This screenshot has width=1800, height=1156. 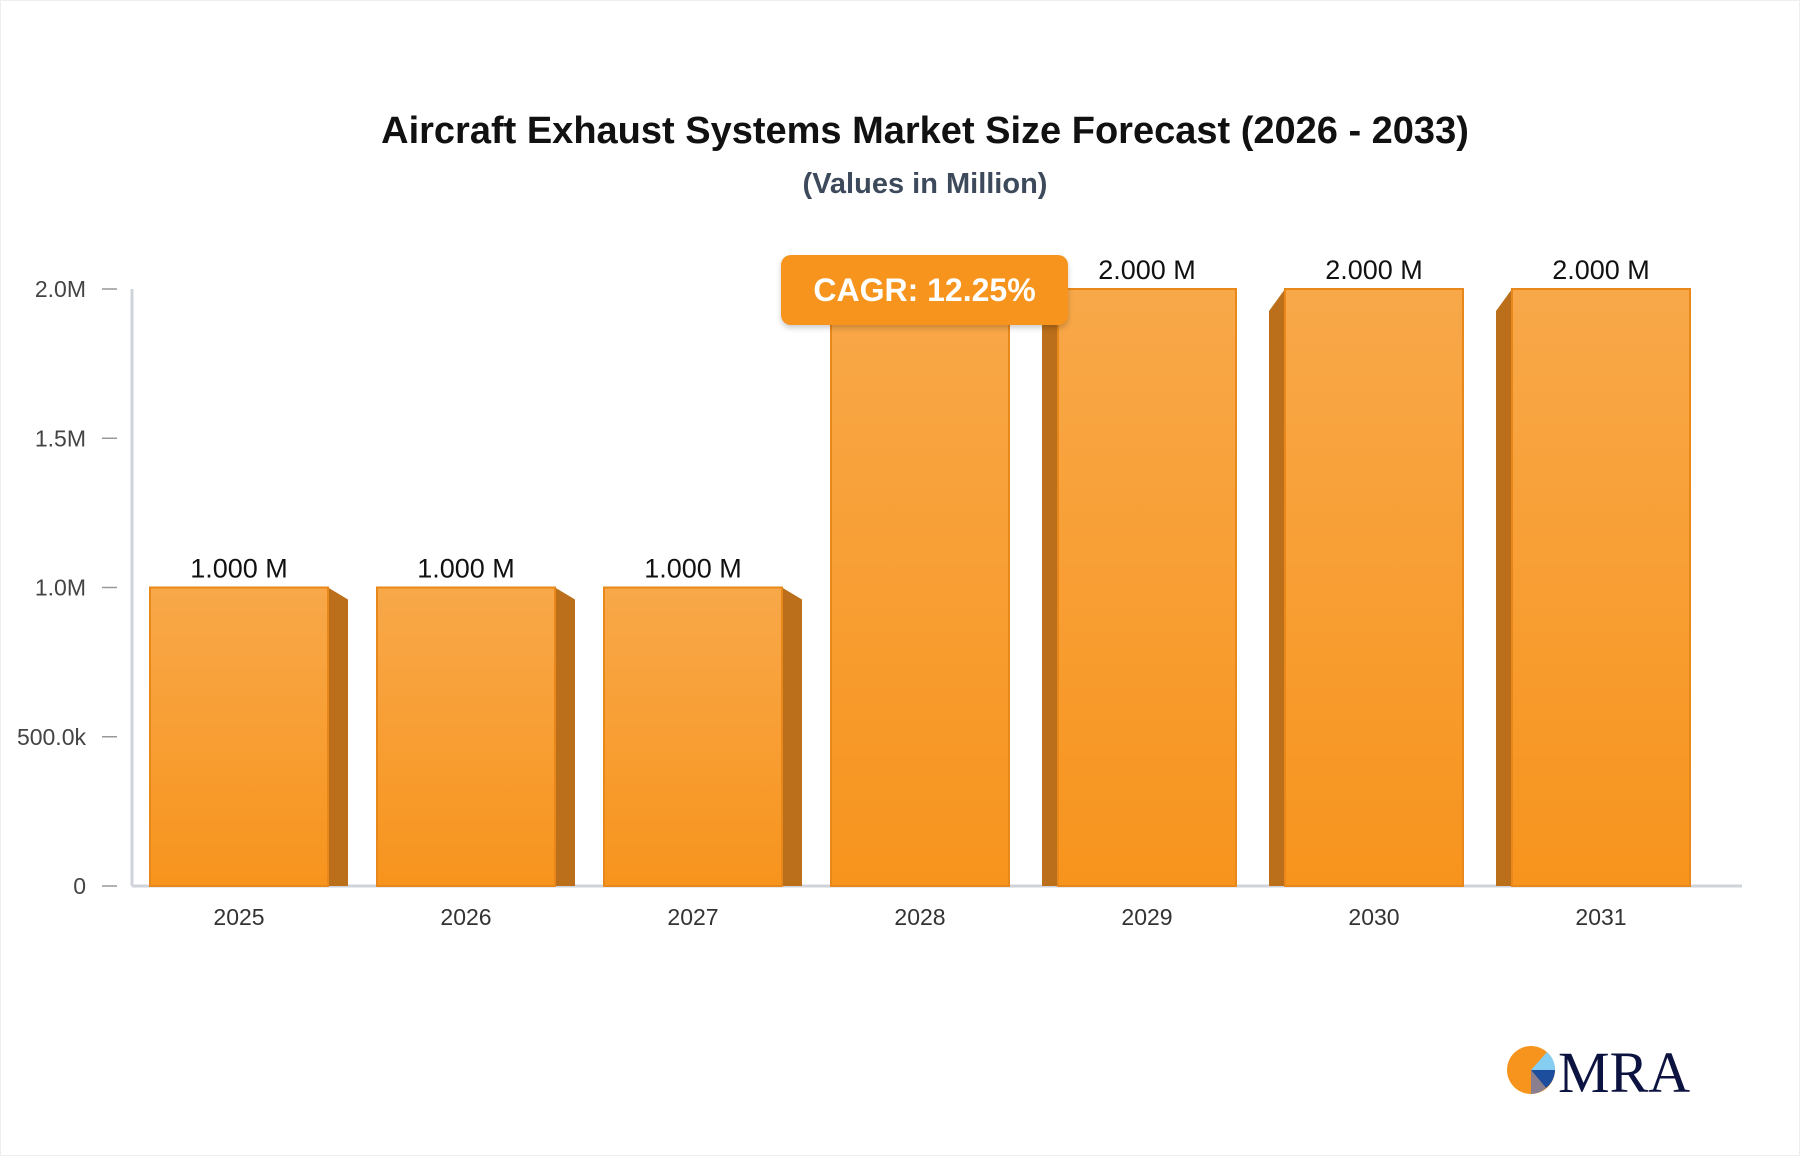 What do you see at coordinates (1624, 1070) in the screenshot?
I see `svg-text: MRA` at bounding box center [1624, 1070].